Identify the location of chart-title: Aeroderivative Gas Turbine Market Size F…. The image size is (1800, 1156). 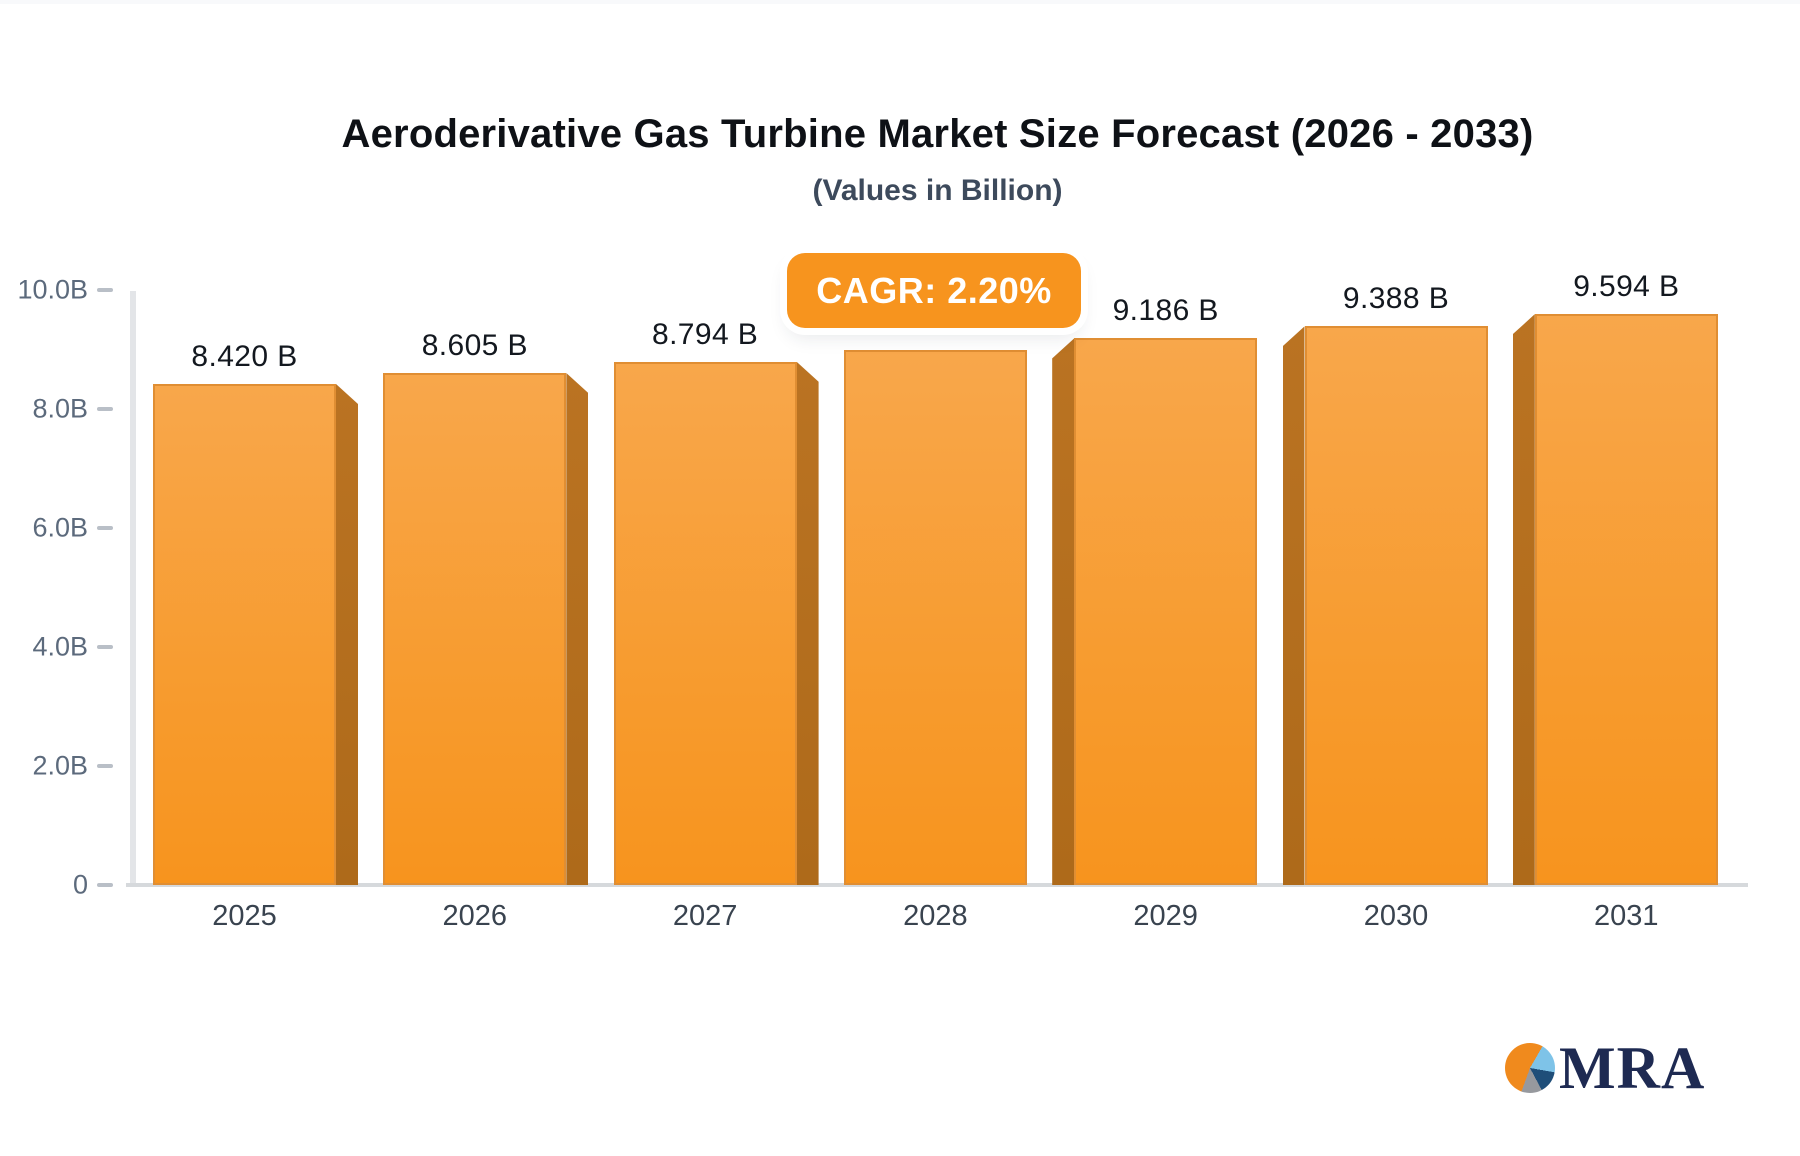
(937, 134).